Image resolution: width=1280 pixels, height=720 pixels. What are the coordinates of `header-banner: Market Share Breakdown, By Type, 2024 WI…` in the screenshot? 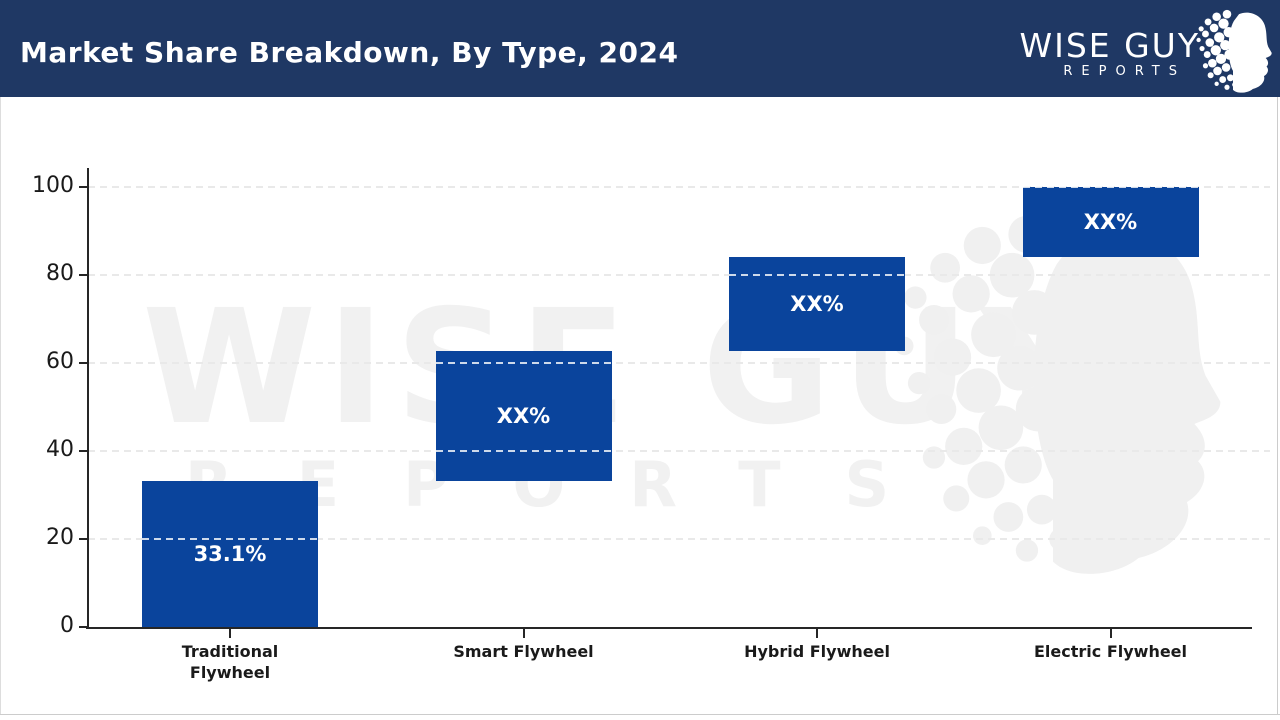 It's located at (640, 48).